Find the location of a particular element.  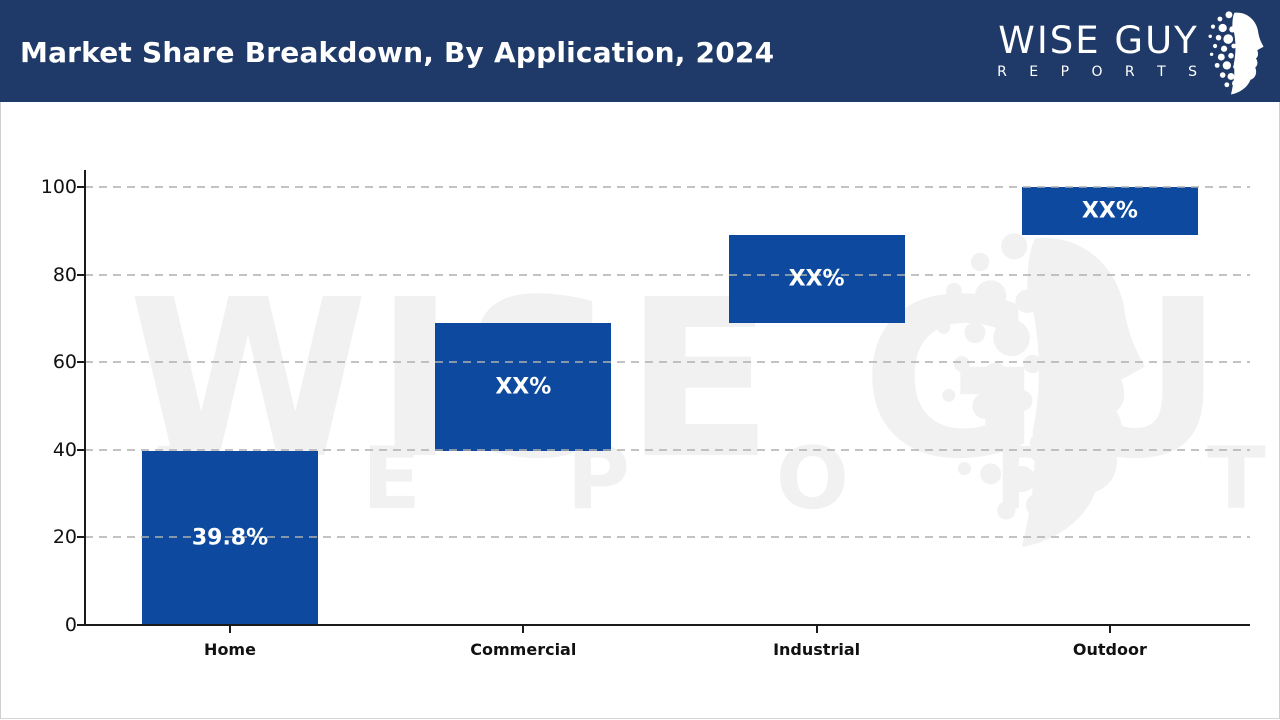

logo-wordmark: WISE GUY is located at coordinates (1098, 40).